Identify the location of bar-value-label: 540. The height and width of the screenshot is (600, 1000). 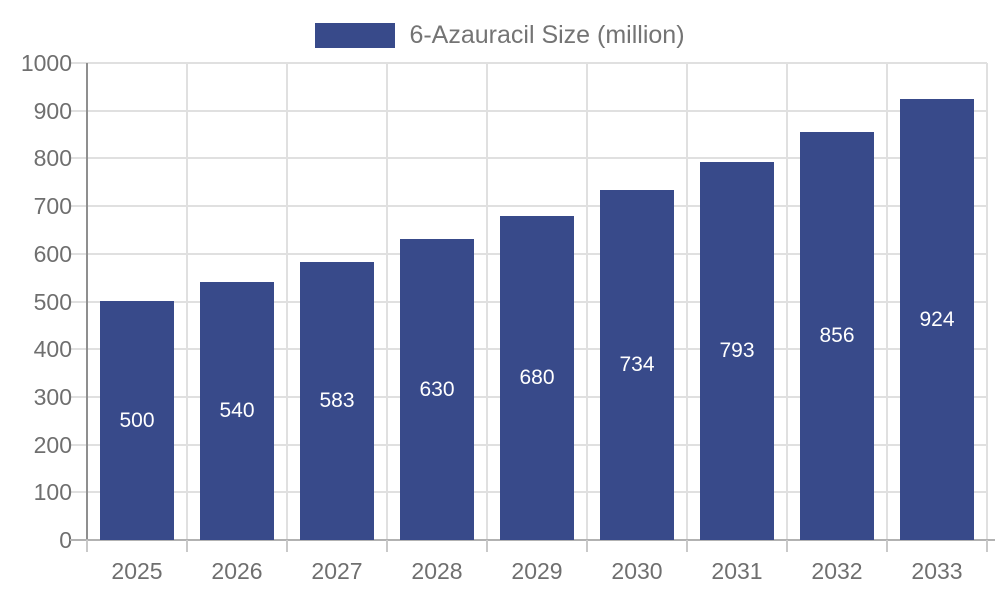
(237, 410).